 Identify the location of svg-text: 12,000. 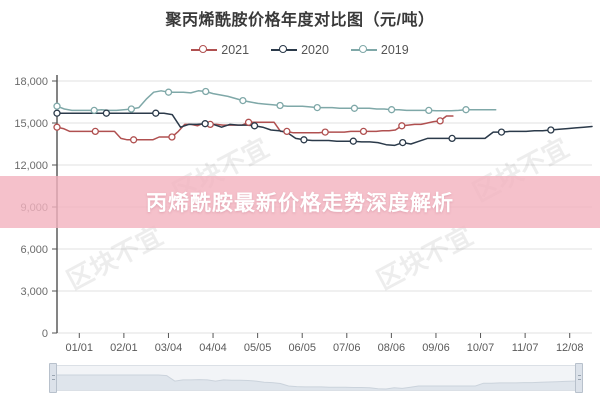
(31, 166).